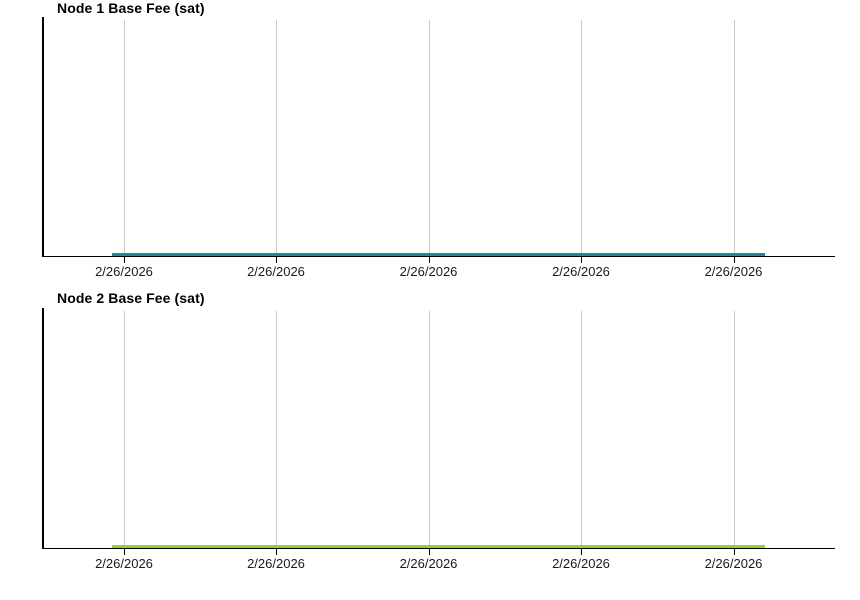 Image resolution: width=860 pixels, height=600 pixels. I want to click on node2-base-fee-series-line, so click(438, 546).